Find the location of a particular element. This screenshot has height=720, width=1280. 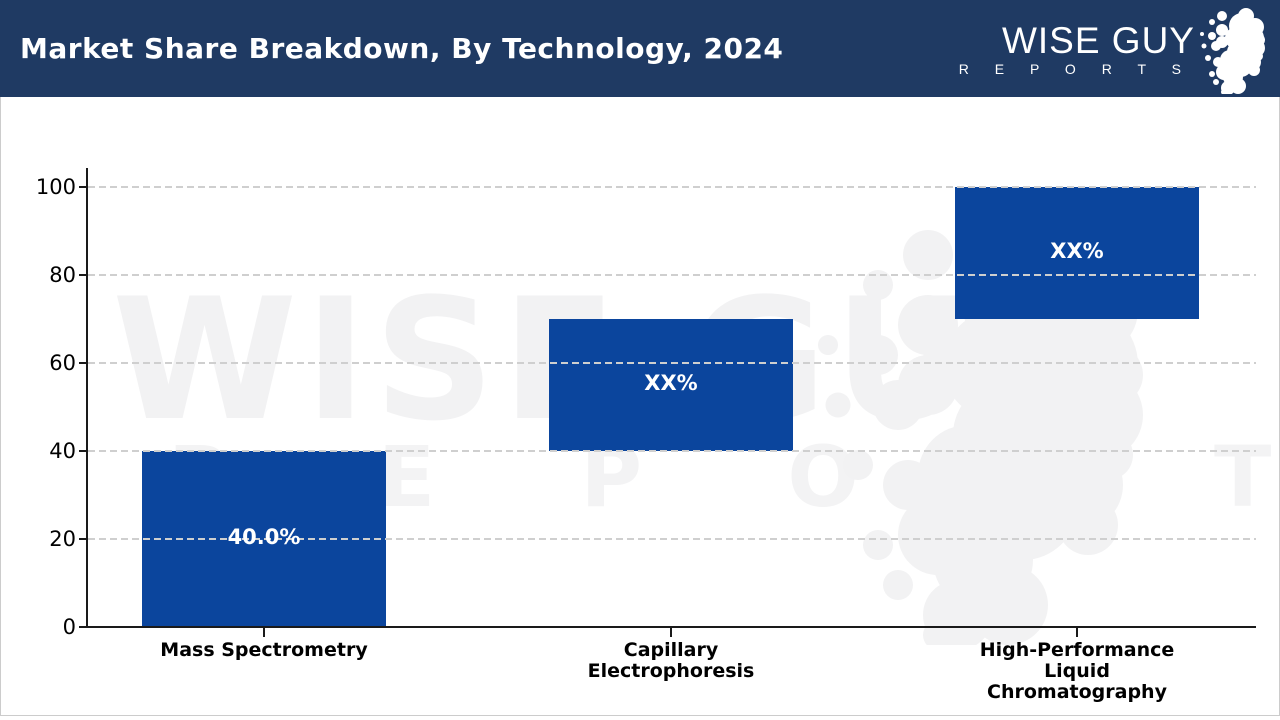

x-axis-line is located at coordinates (671, 627).